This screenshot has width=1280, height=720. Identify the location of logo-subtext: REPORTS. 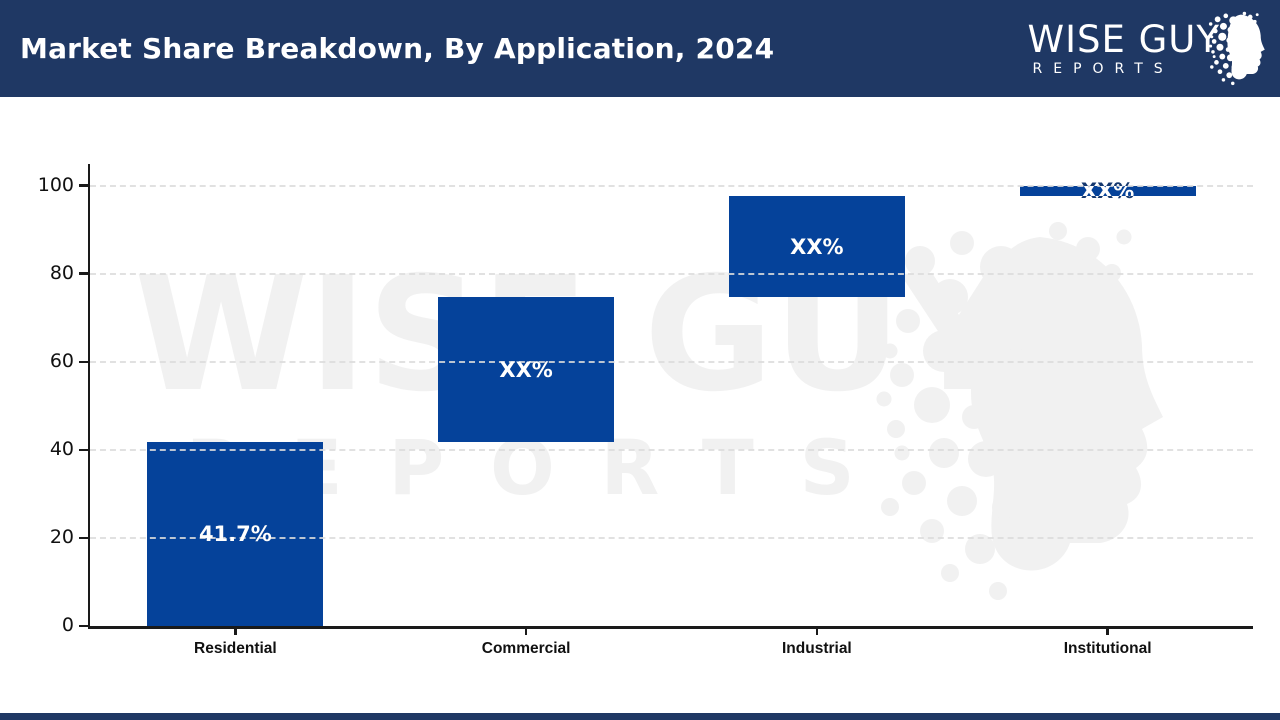
(1103, 68).